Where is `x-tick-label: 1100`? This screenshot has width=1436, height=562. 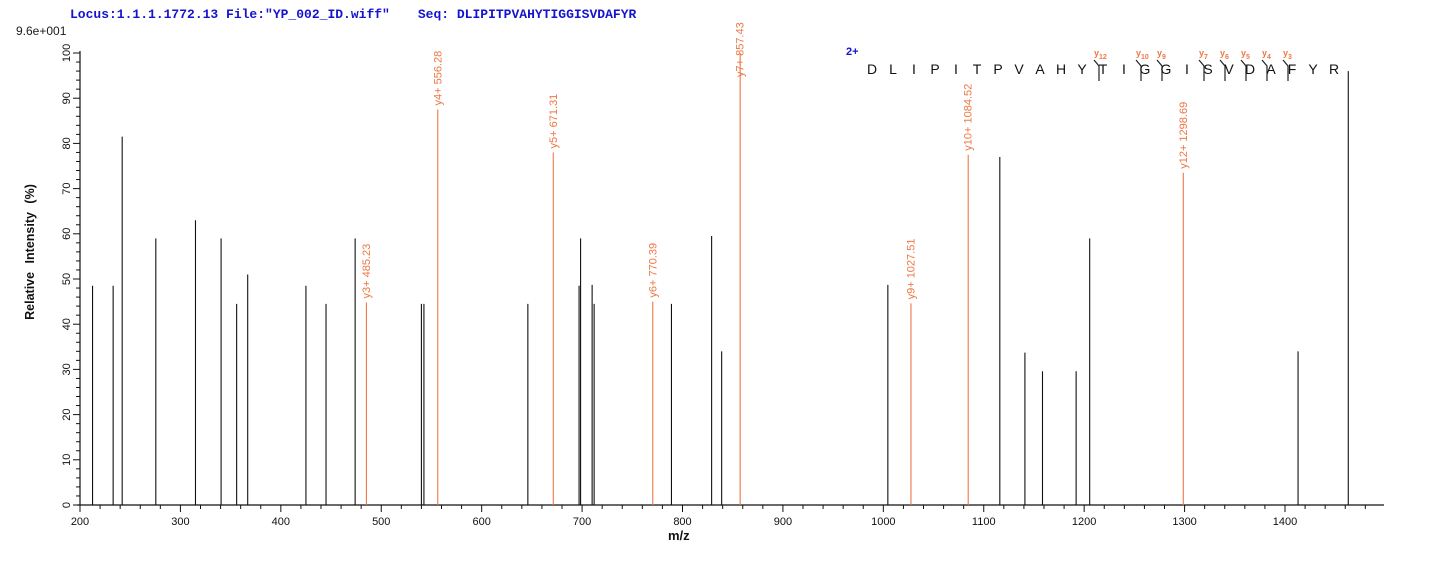
x-tick-label: 1100 is located at coordinates (984, 522).